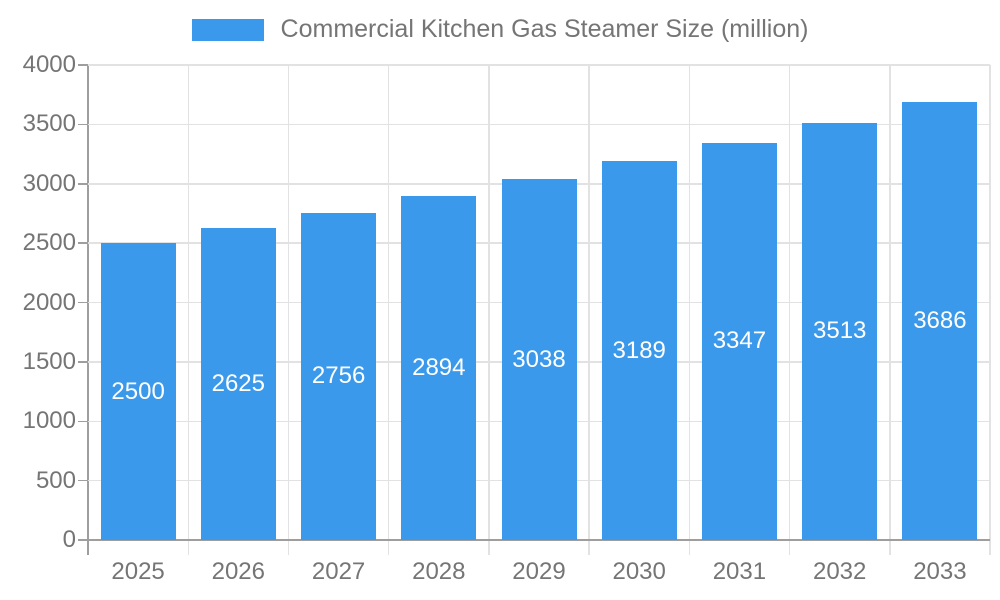 The height and width of the screenshot is (600, 1000). Describe the element at coordinates (49, 361) in the screenshot. I see `y-axis-label: 1500` at that location.